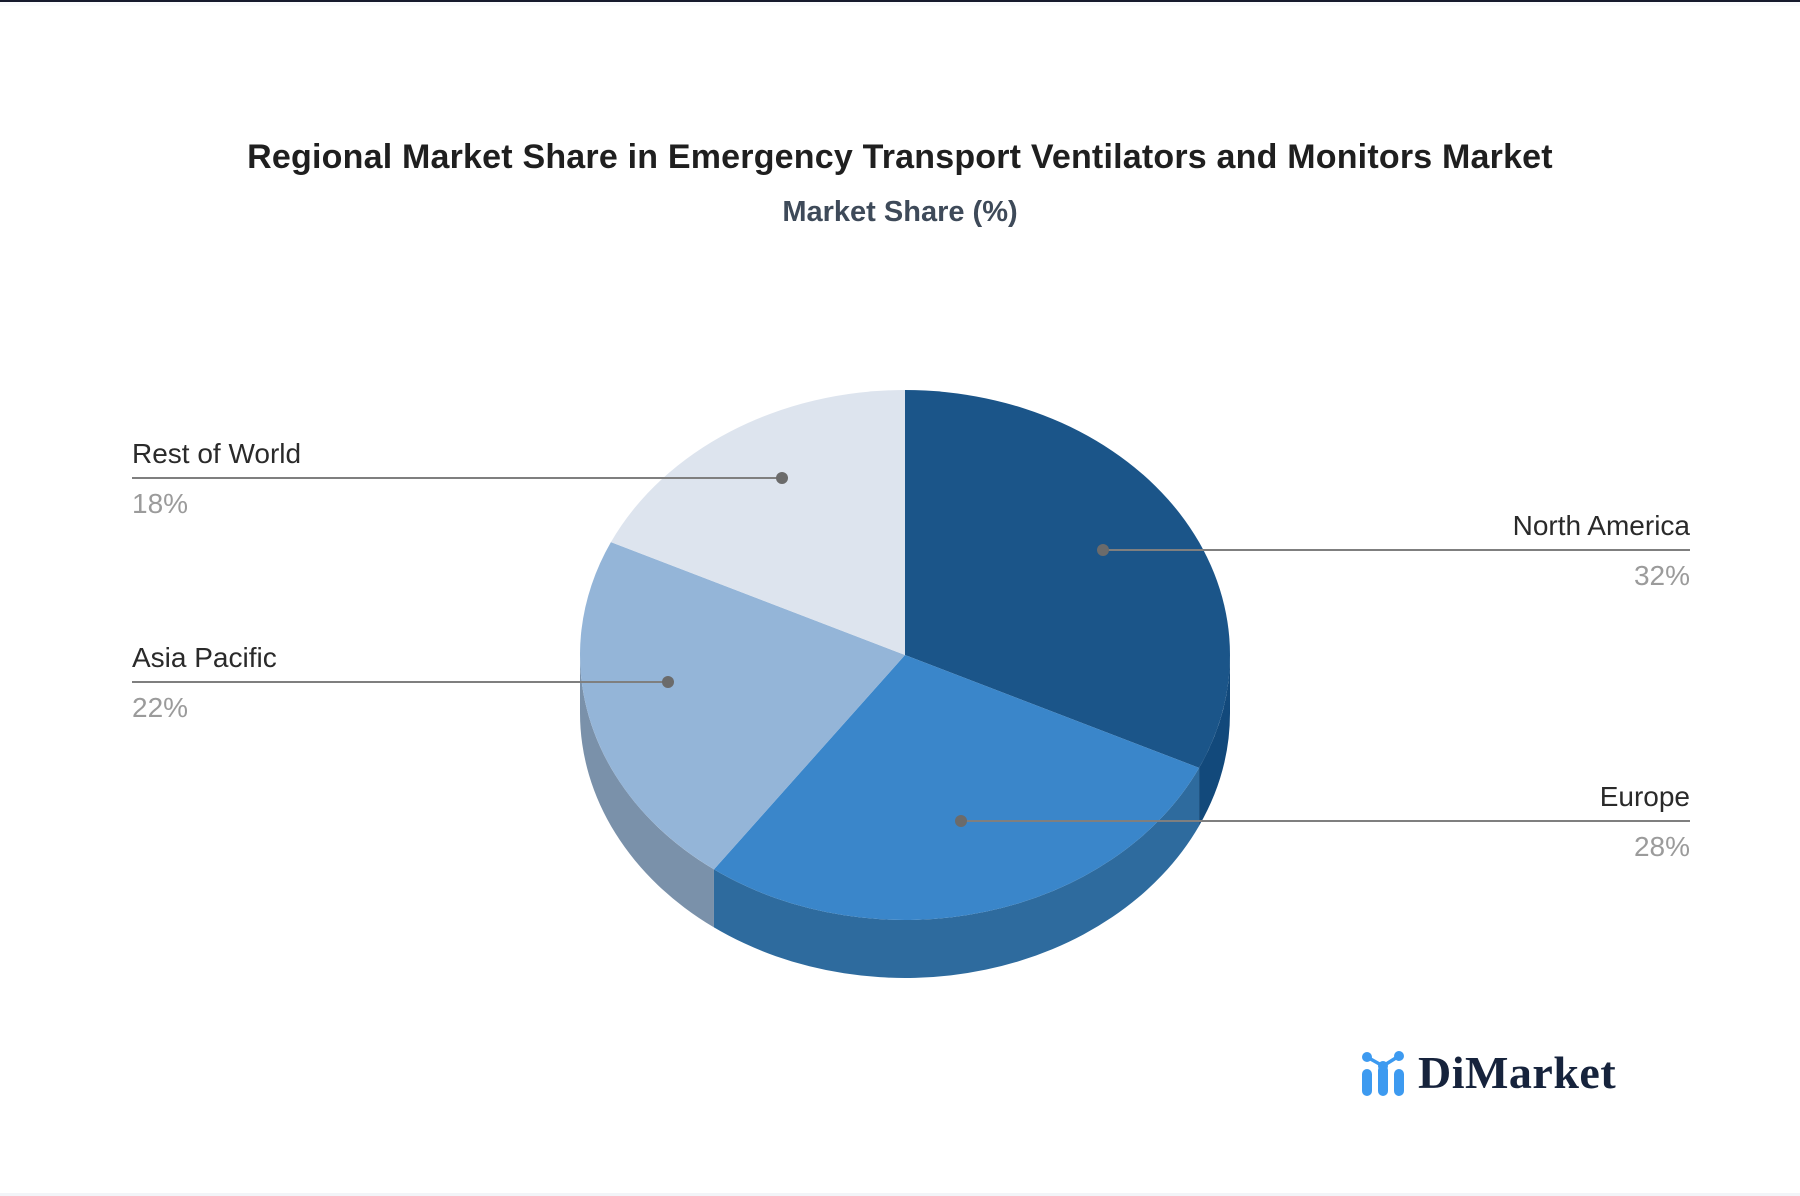  Describe the element at coordinates (1661, 575) in the screenshot. I see `slice-percent-north-america: 32%` at that location.